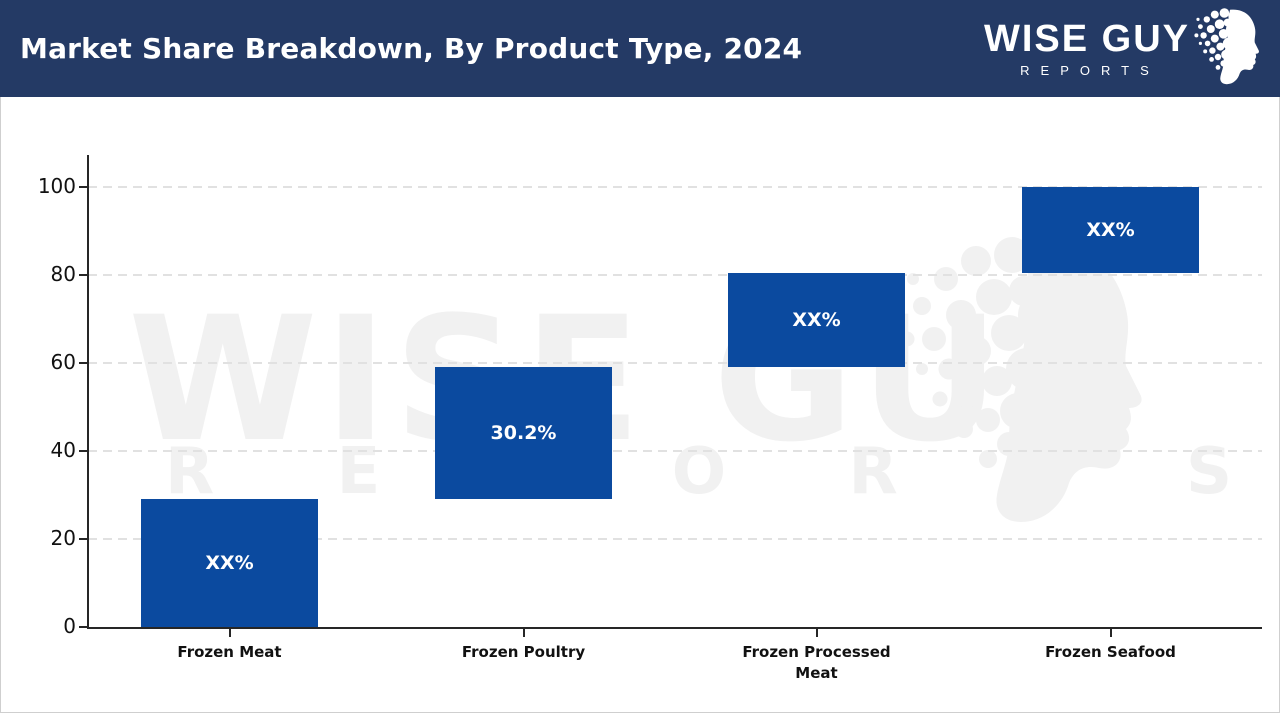 The width and height of the screenshot is (1280, 720). What do you see at coordinates (0, 405) in the screenshot?
I see `left-border` at bounding box center [0, 405].